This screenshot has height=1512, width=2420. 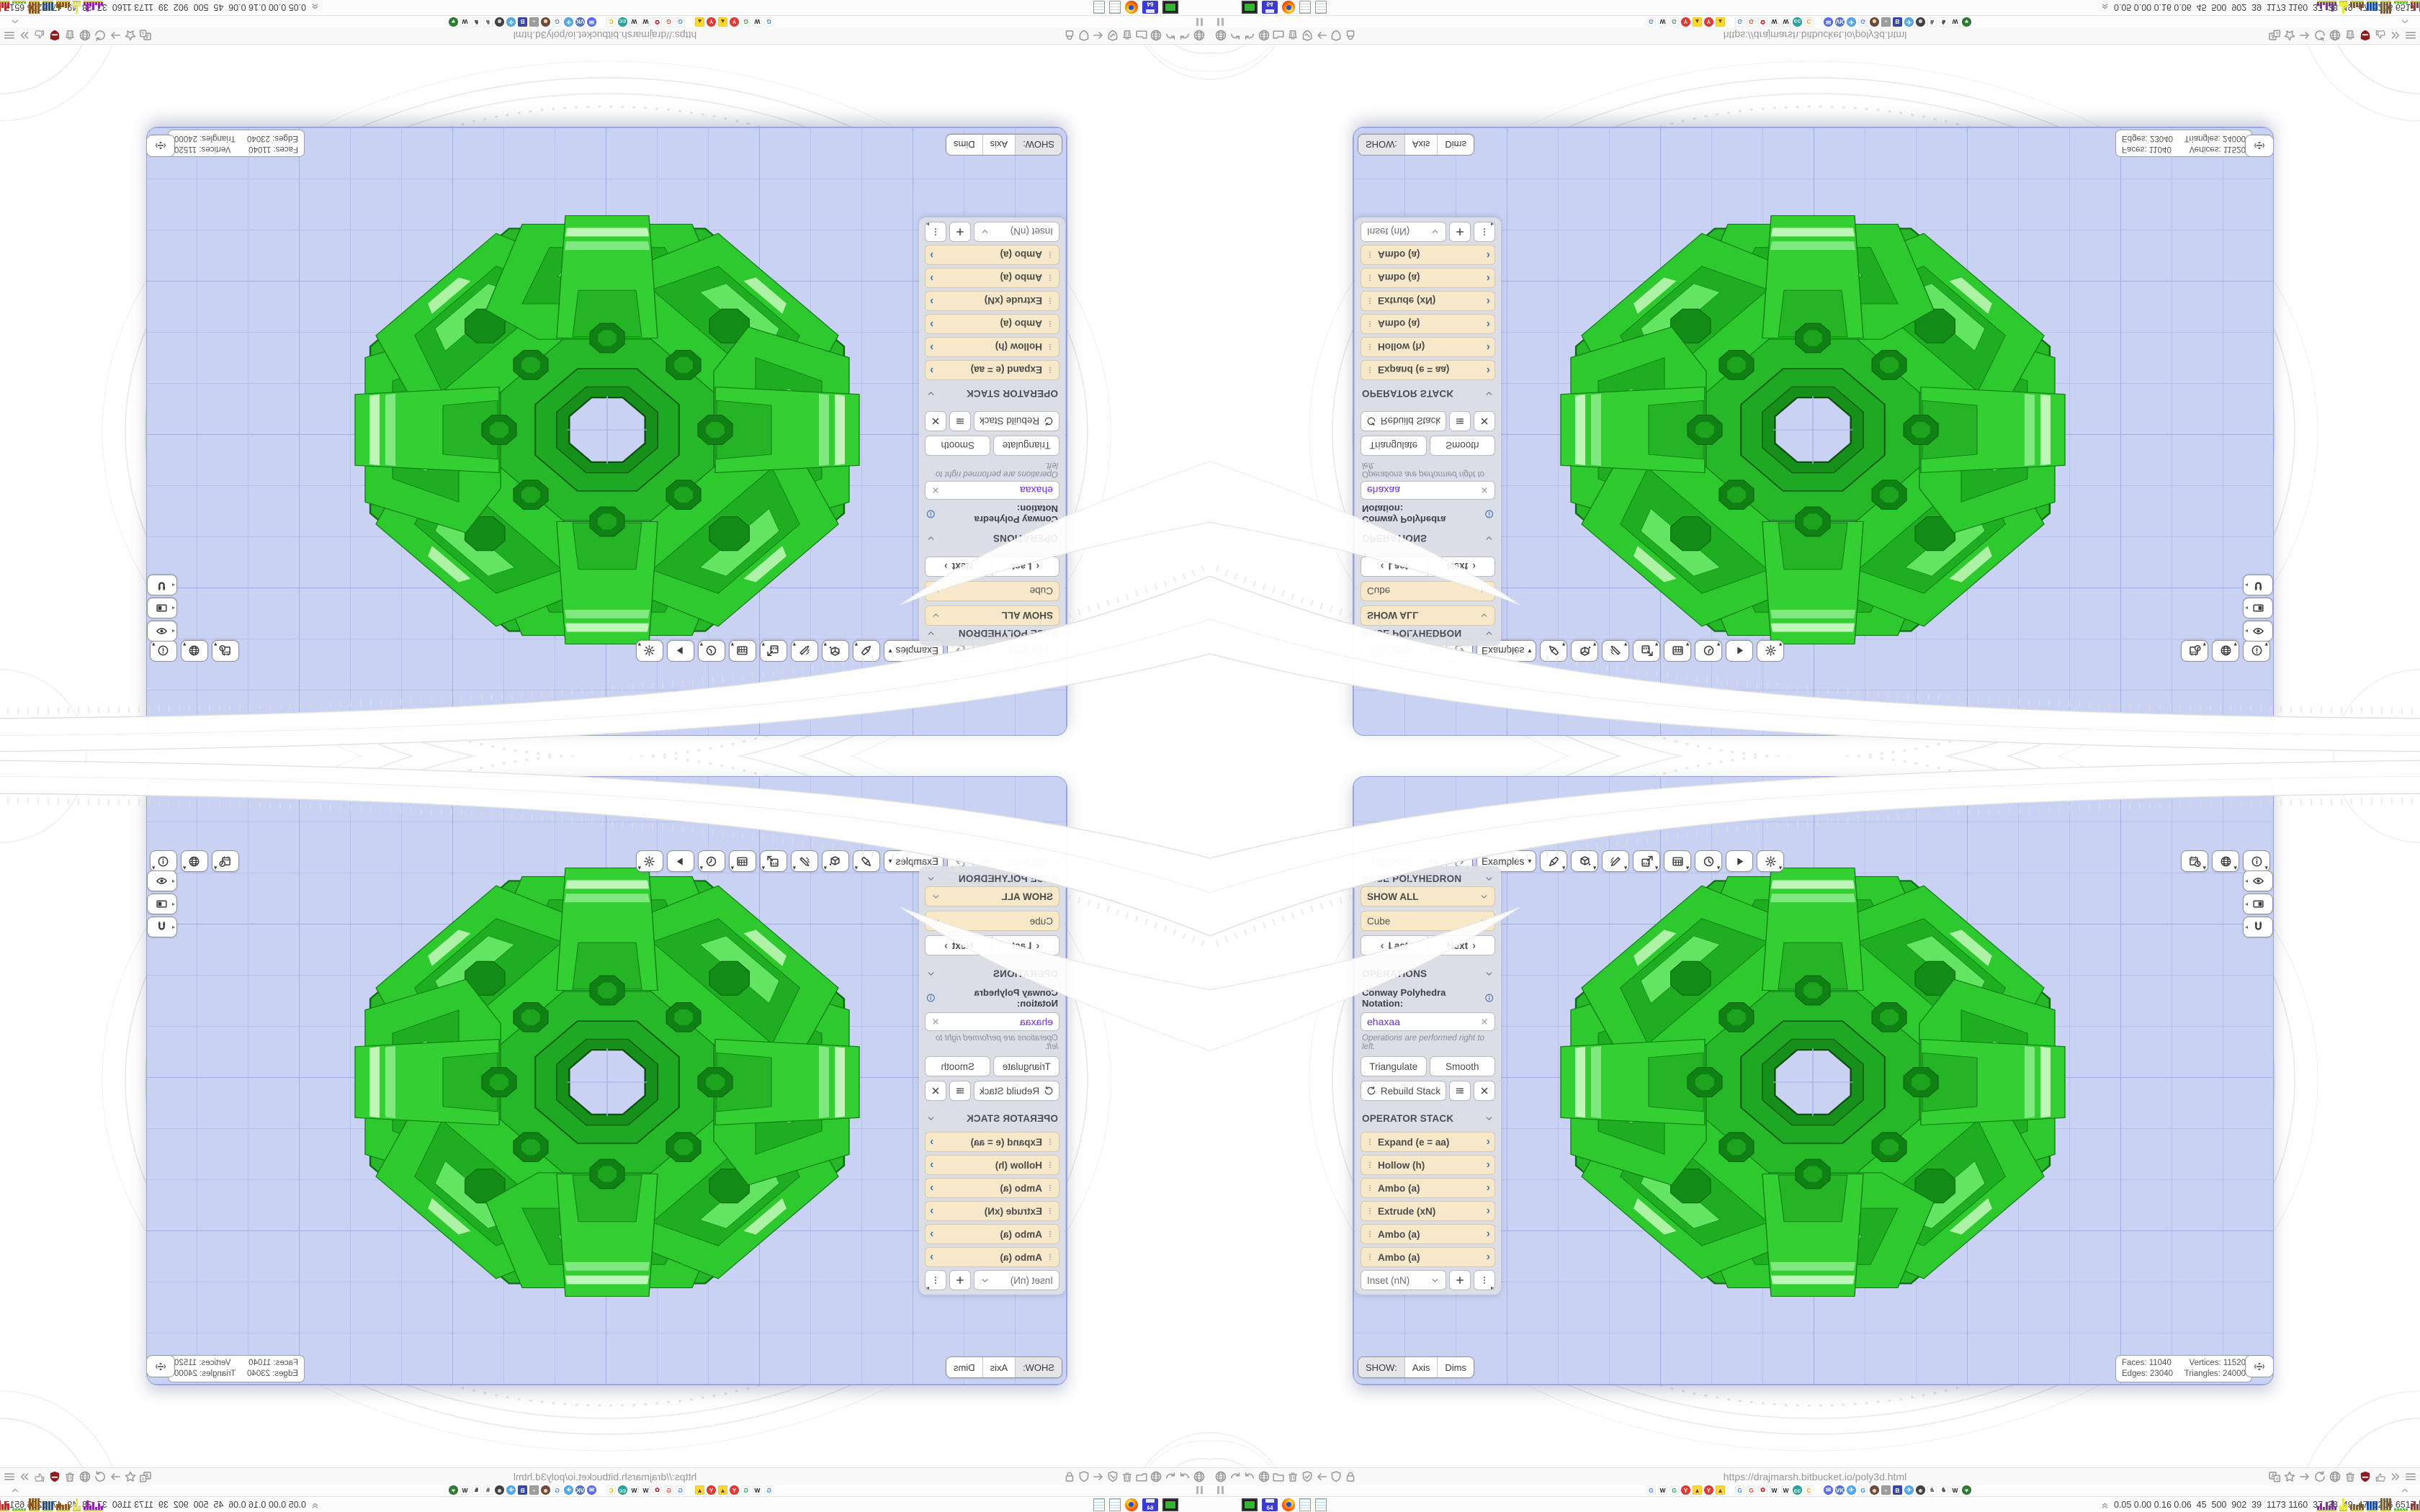 I want to click on reload-icon, so click(x=100, y=1476).